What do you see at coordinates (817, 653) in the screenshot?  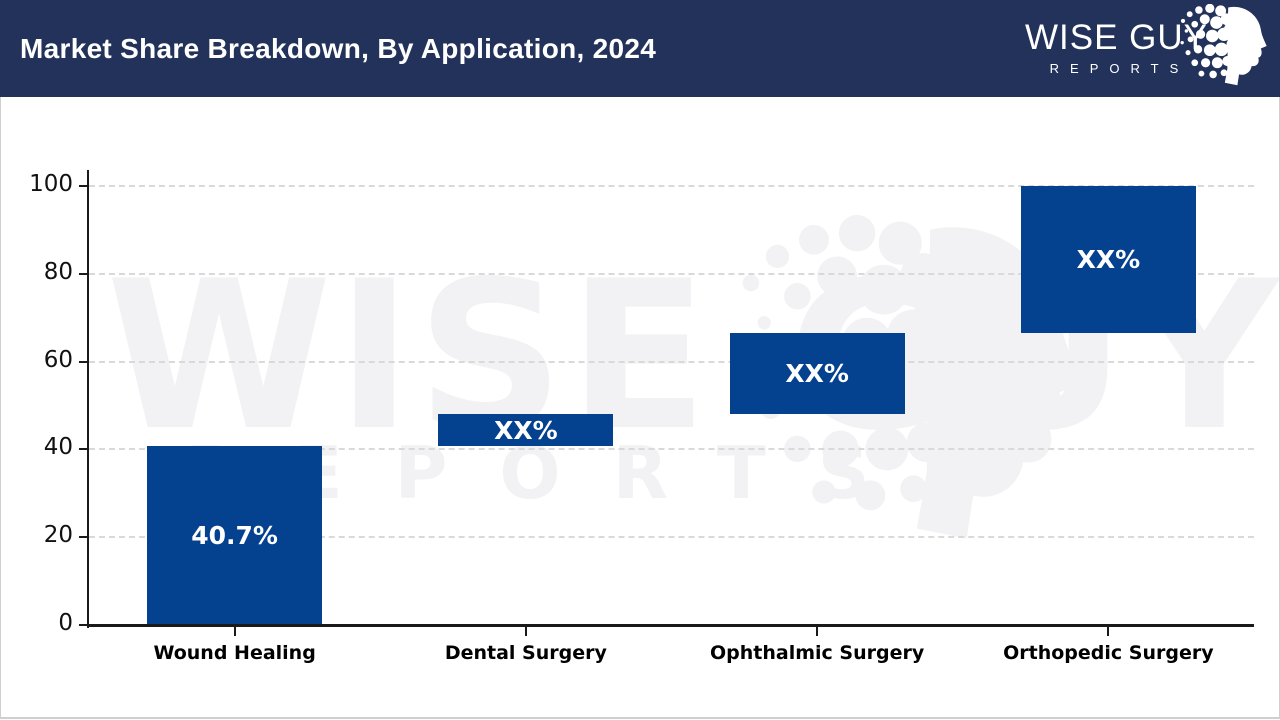 I see `x-tick-label: Ophthalmic Surgery` at bounding box center [817, 653].